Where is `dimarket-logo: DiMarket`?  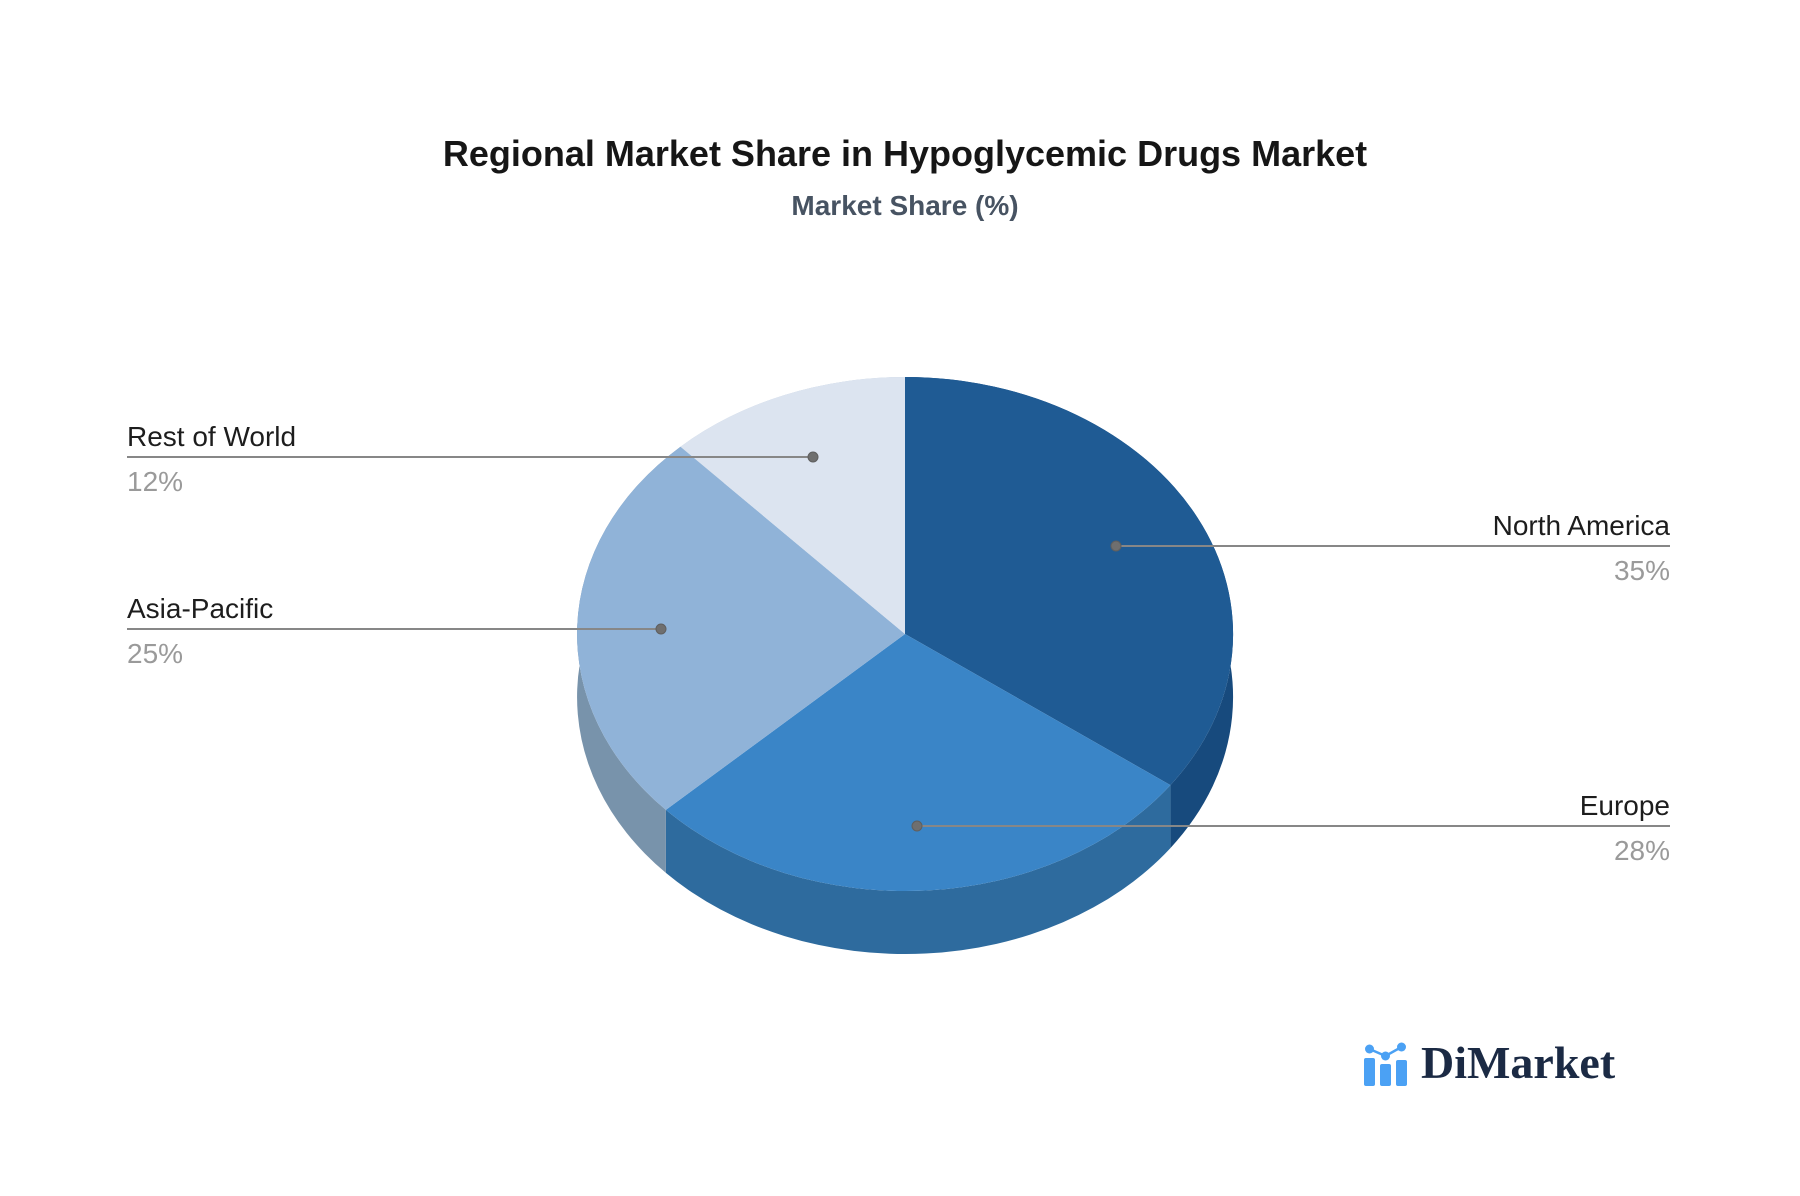 dimarket-logo: DiMarket is located at coordinates (1489, 1063).